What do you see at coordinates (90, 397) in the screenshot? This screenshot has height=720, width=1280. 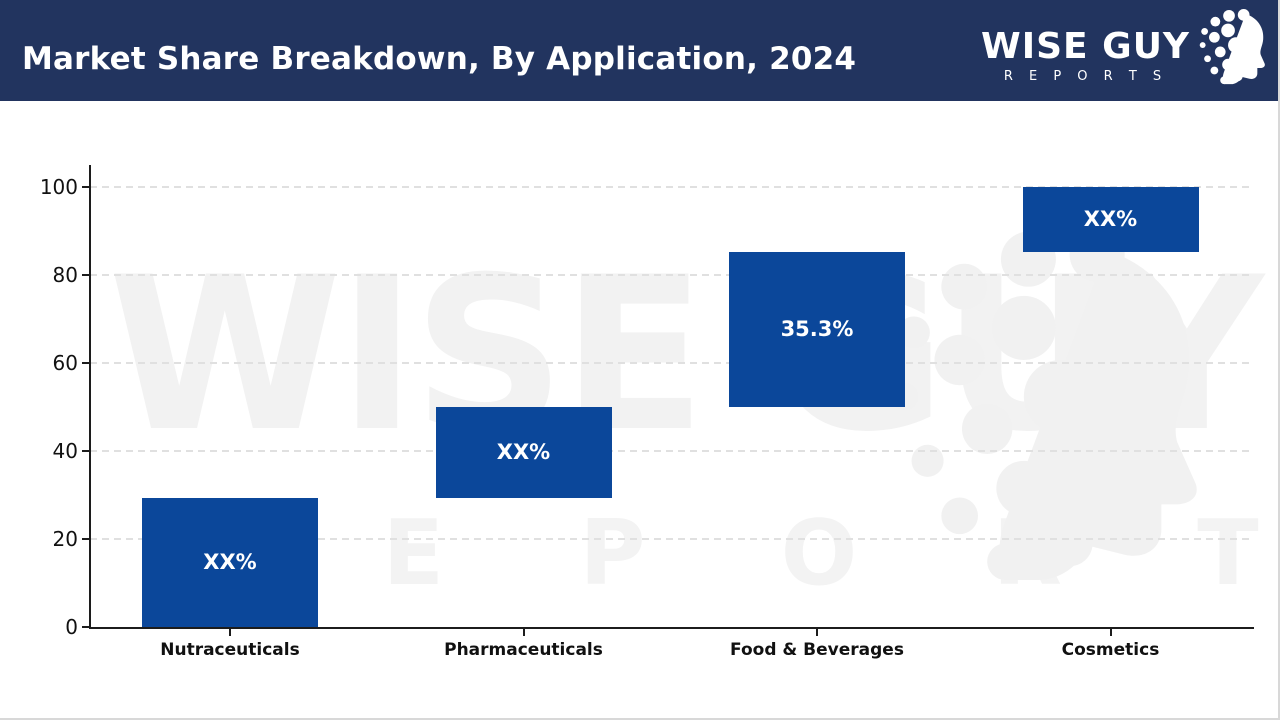 I see `y-axis` at bounding box center [90, 397].